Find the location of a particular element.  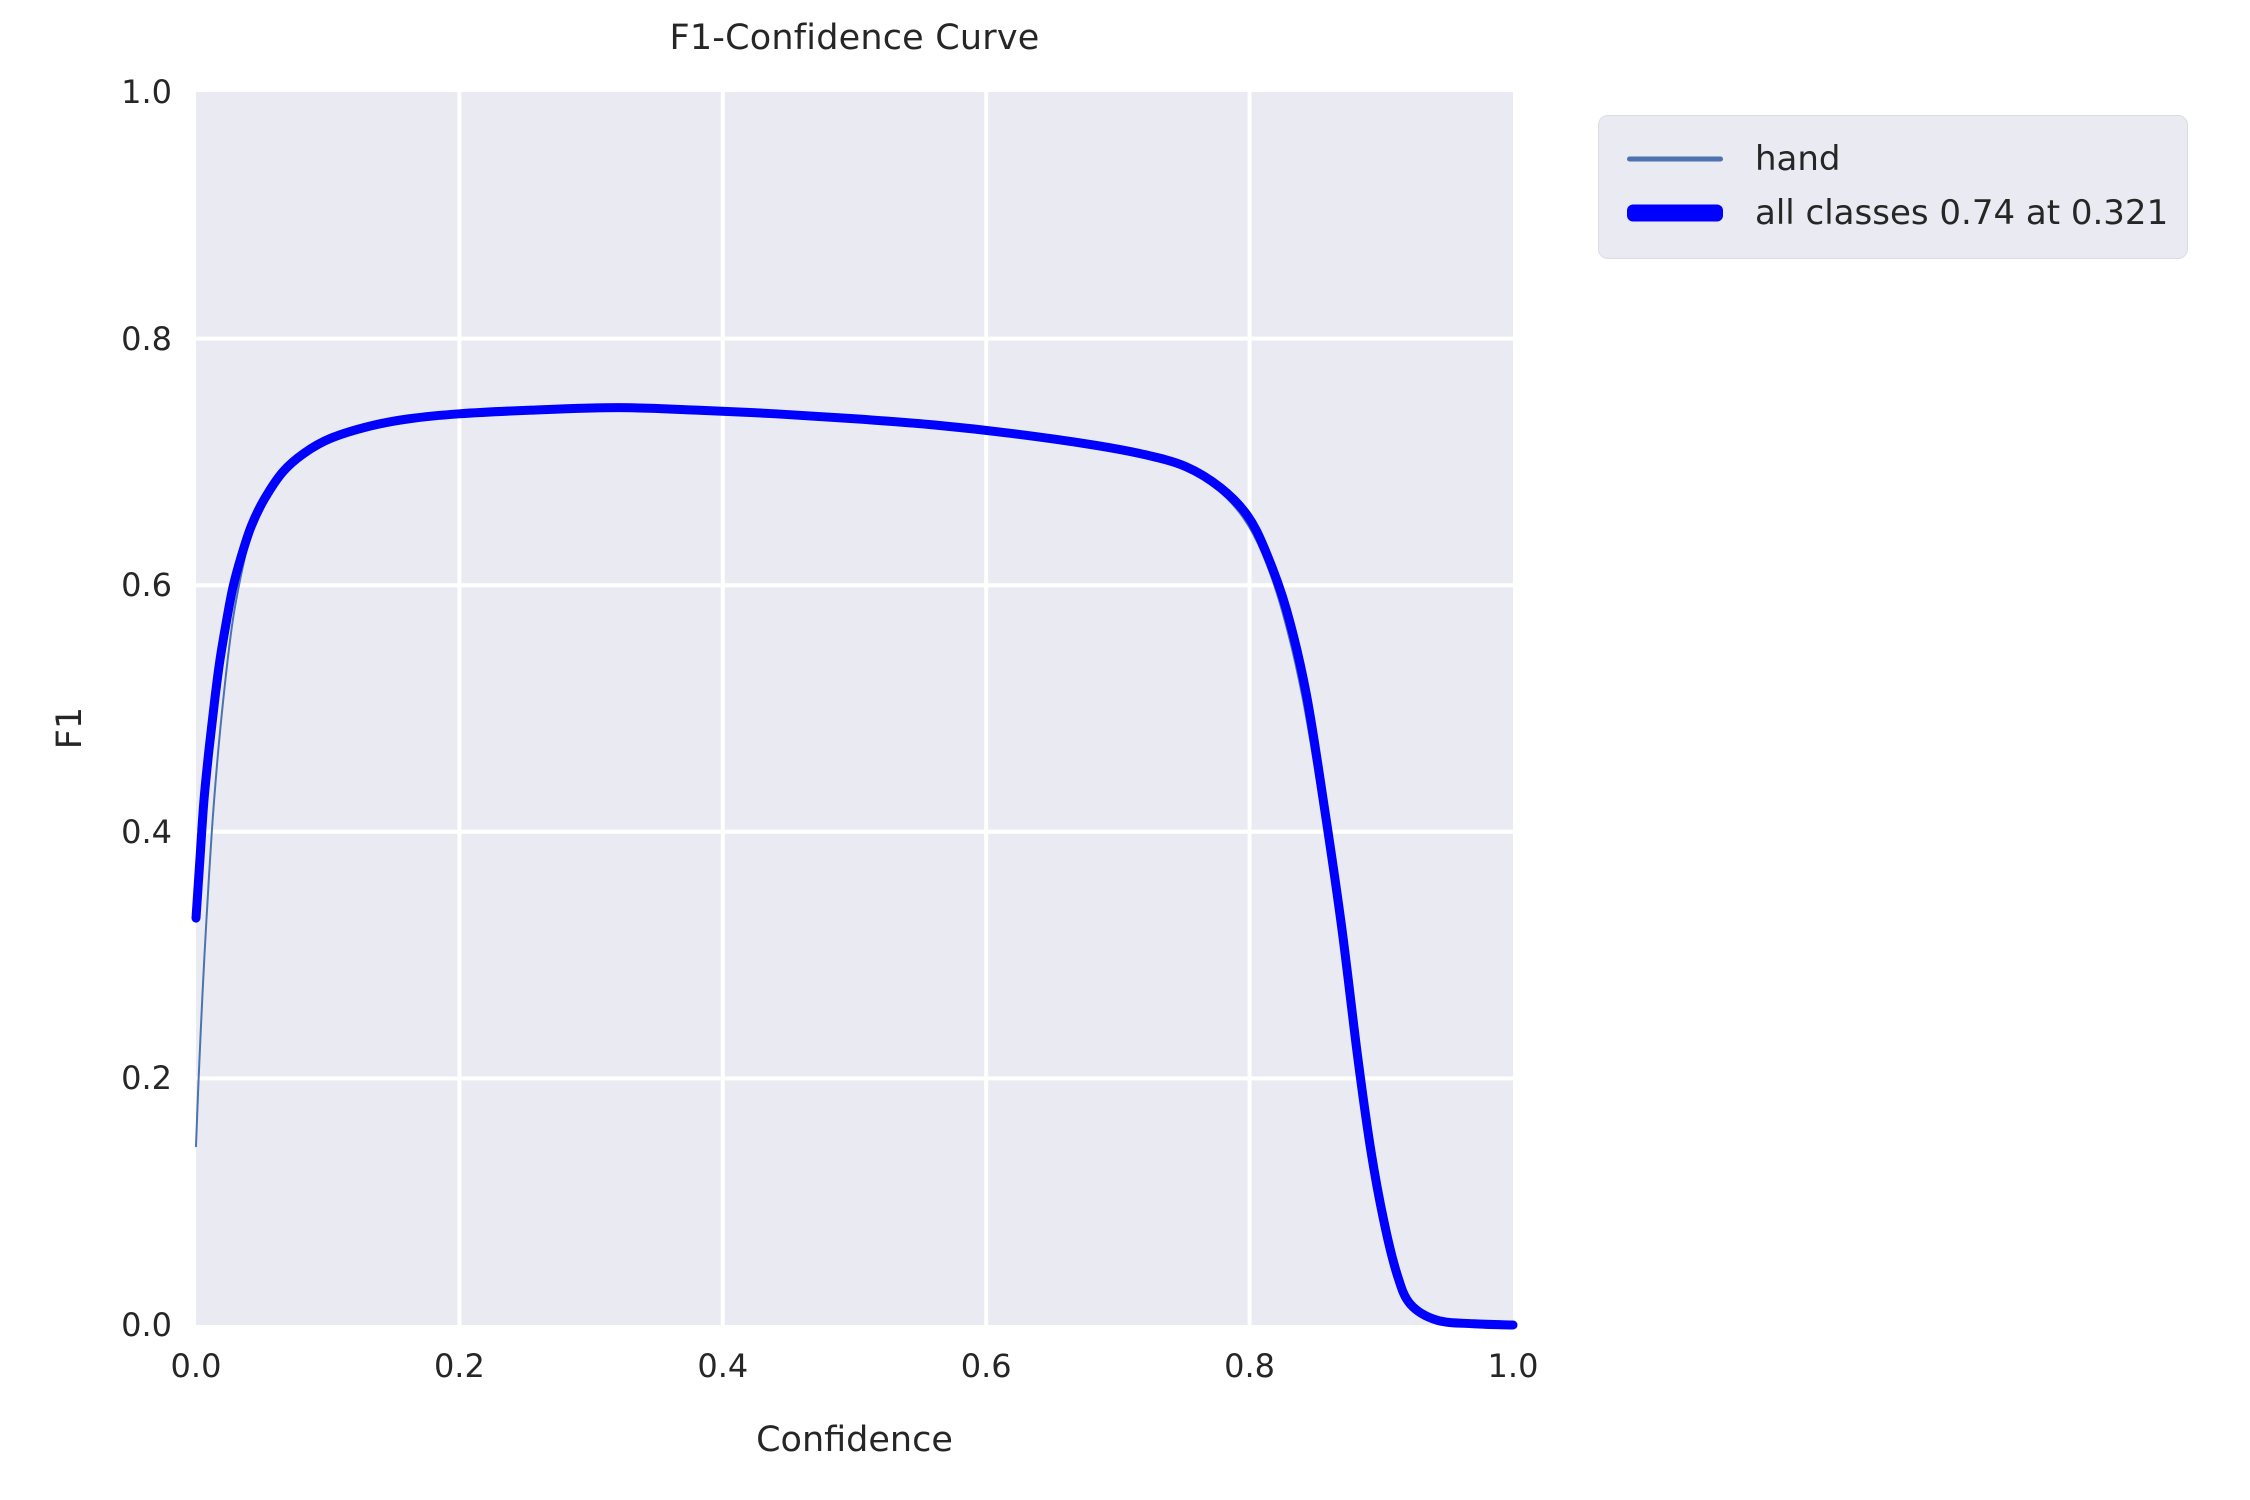

y-tick-label: 0.6 is located at coordinates (146, 585).